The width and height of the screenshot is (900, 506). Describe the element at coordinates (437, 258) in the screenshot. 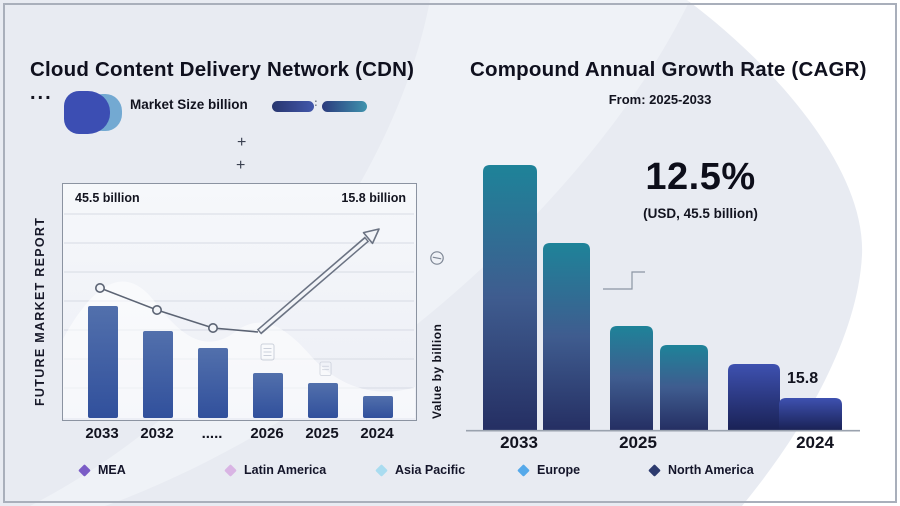

I see `circle-minus-icon` at that location.